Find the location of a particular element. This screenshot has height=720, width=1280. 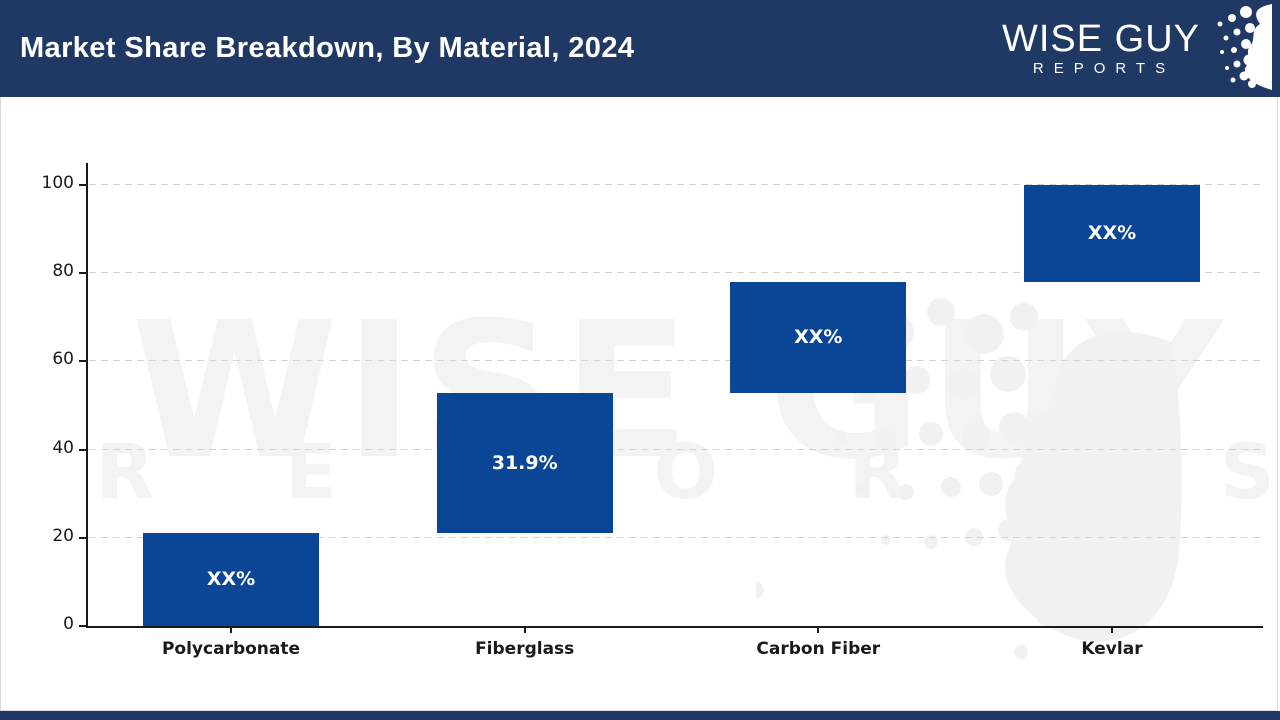

x-axis-category-label: Fiberglass is located at coordinates (525, 649).